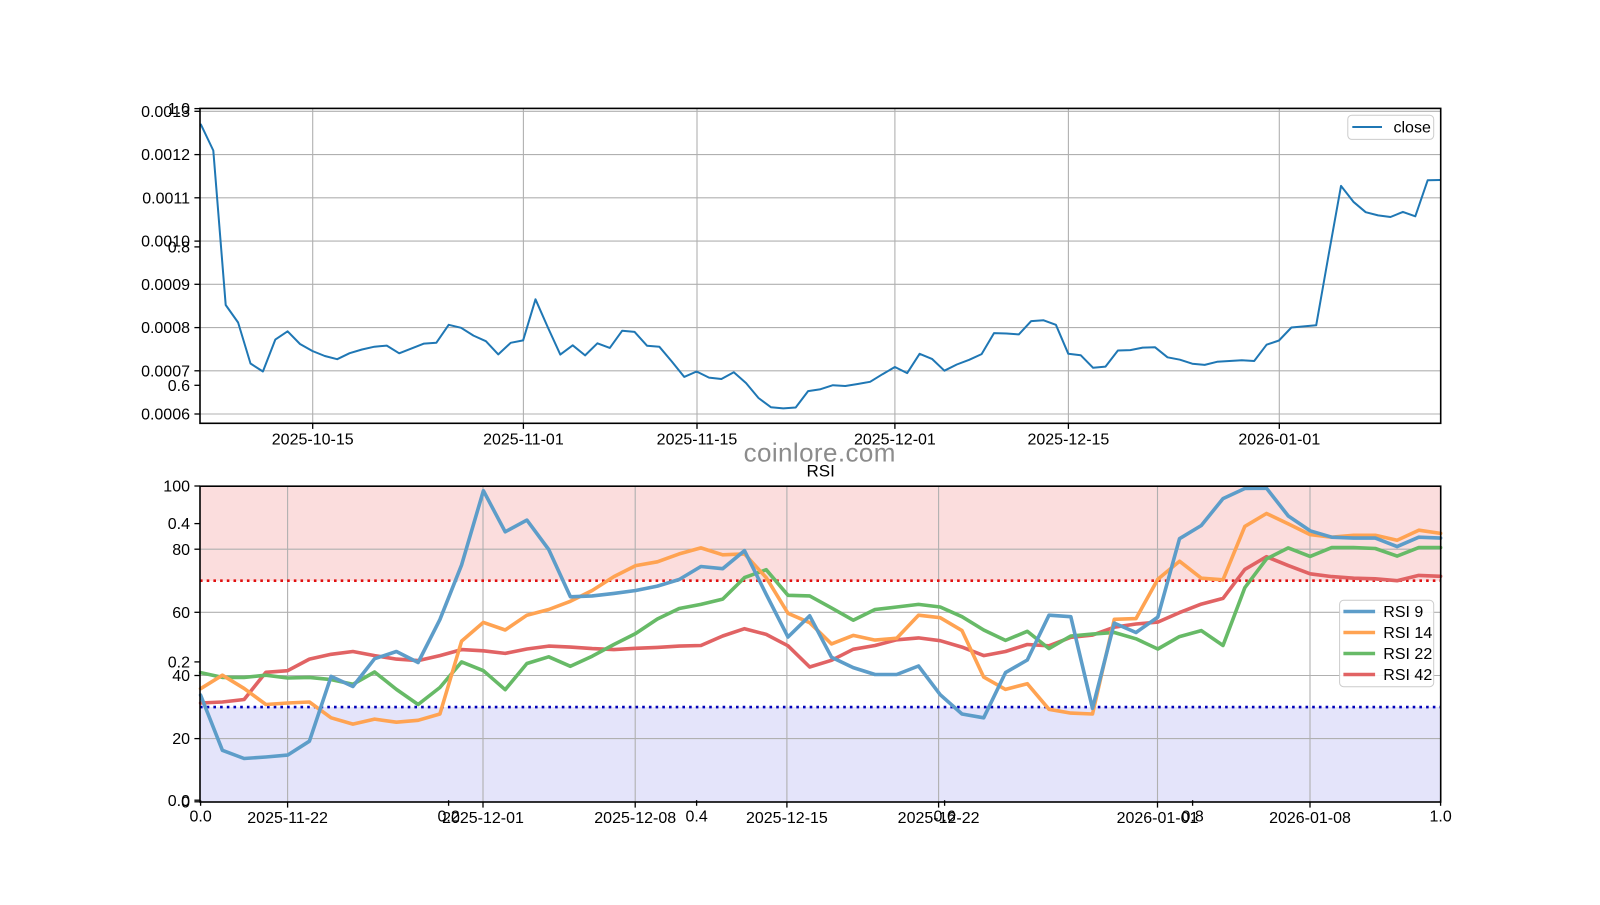 The image size is (1600, 905). Describe the element at coordinates (165, 242) in the screenshot. I see `svg-text: 0.0010` at that location.